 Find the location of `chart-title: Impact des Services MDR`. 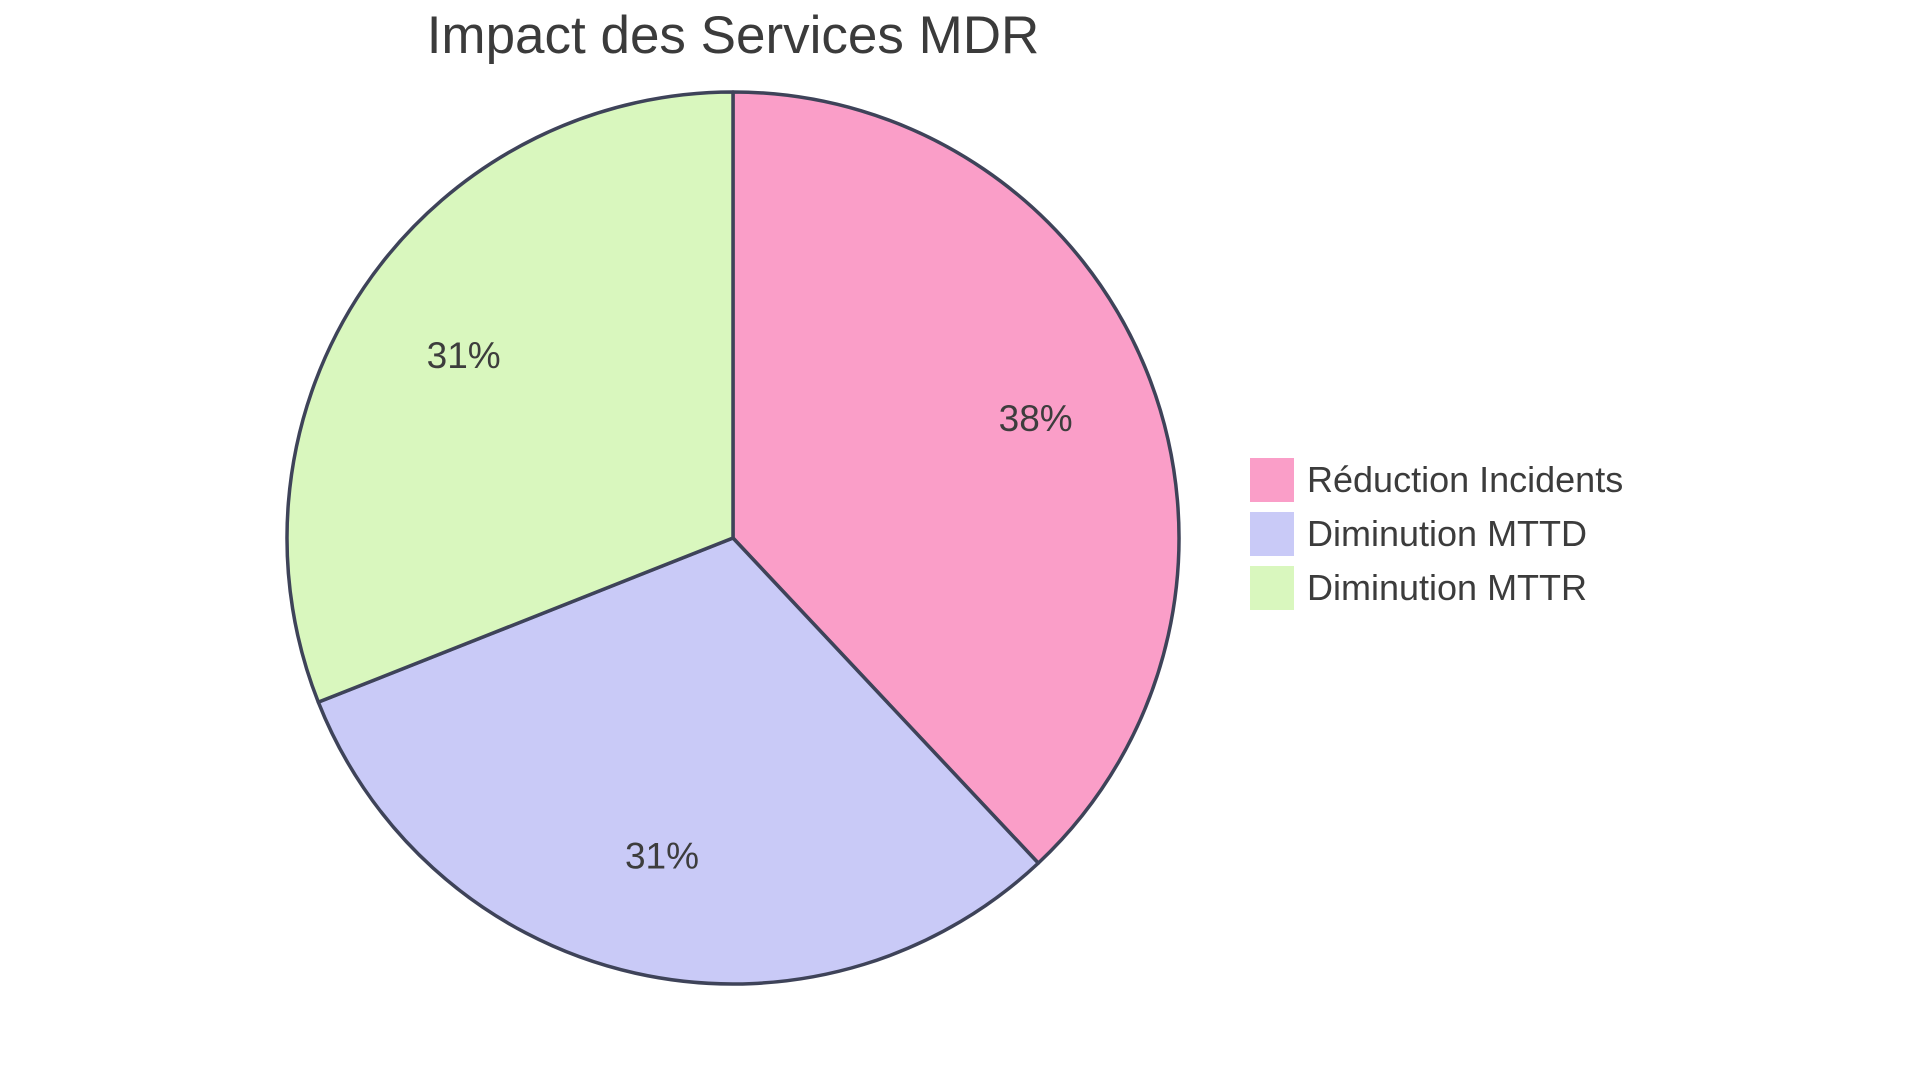

chart-title: Impact des Services MDR is located at coordinates (733, 35).